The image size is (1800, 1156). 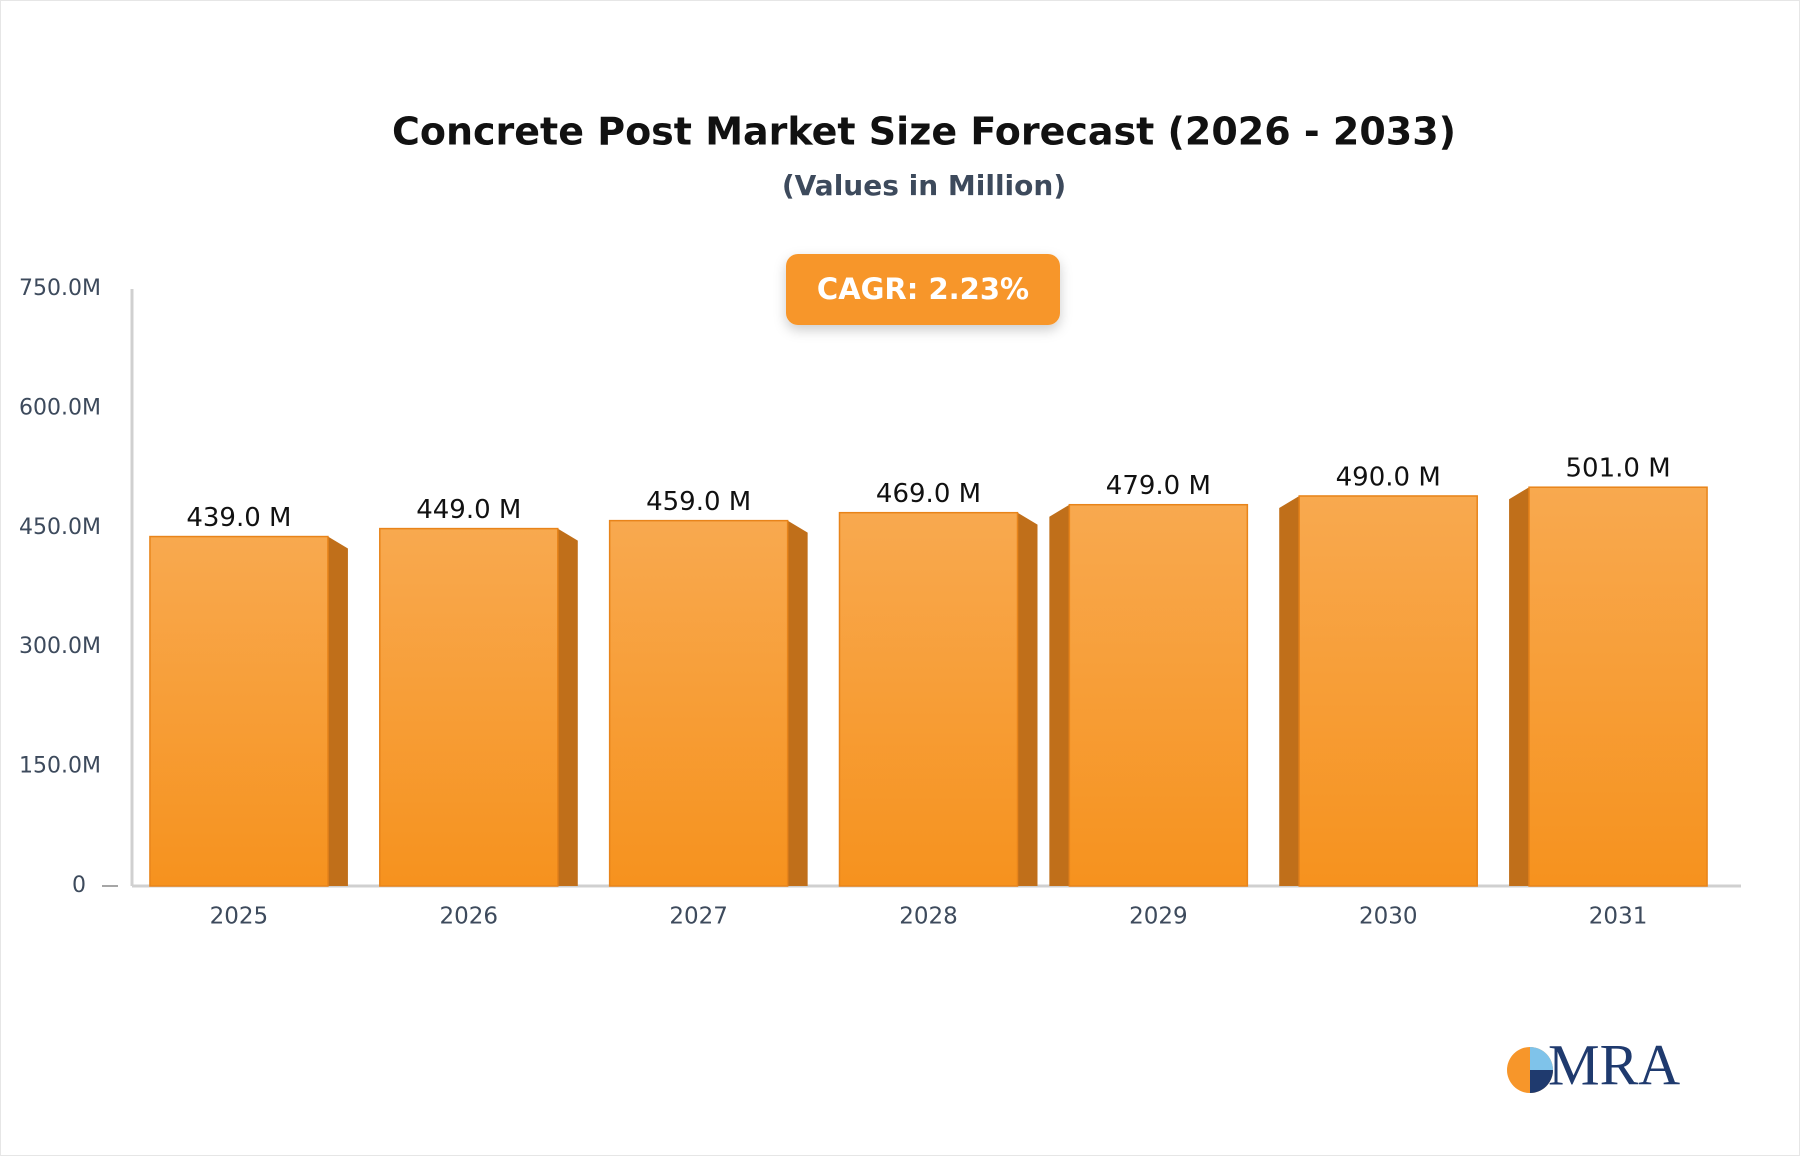 I want to click on x-tick-label: 2025, so click(x=239, y=917).